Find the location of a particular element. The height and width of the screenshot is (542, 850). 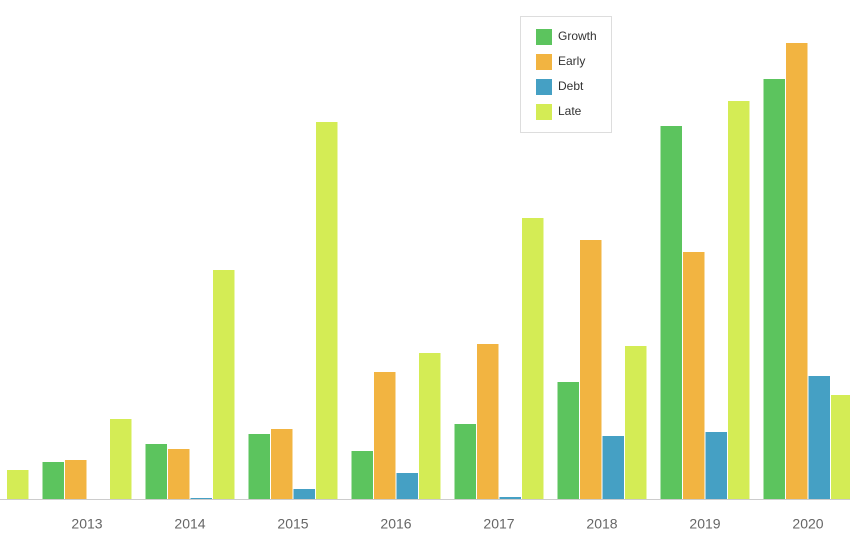

x-tick-label: 2015 is located at coordinates (292, 524).